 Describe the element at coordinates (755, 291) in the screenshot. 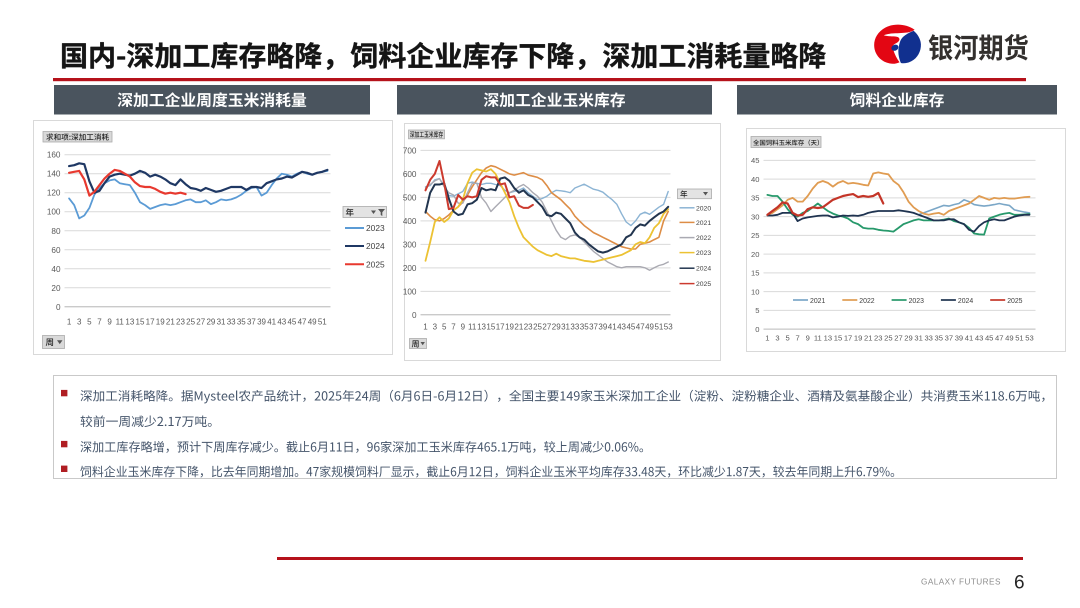

I see `svg-text: 10` at that location.